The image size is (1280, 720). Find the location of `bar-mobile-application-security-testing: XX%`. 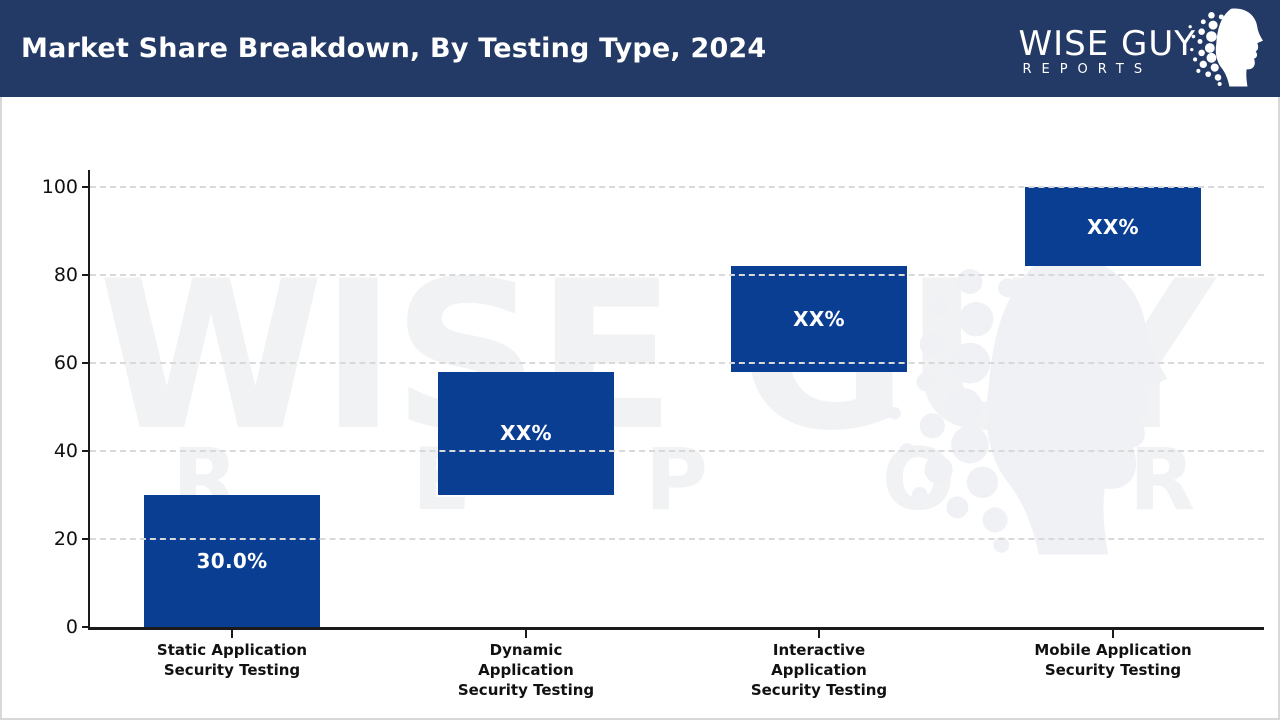

bar-mobile-application-security-testing: XX% is located at coordinates (1113, 227).